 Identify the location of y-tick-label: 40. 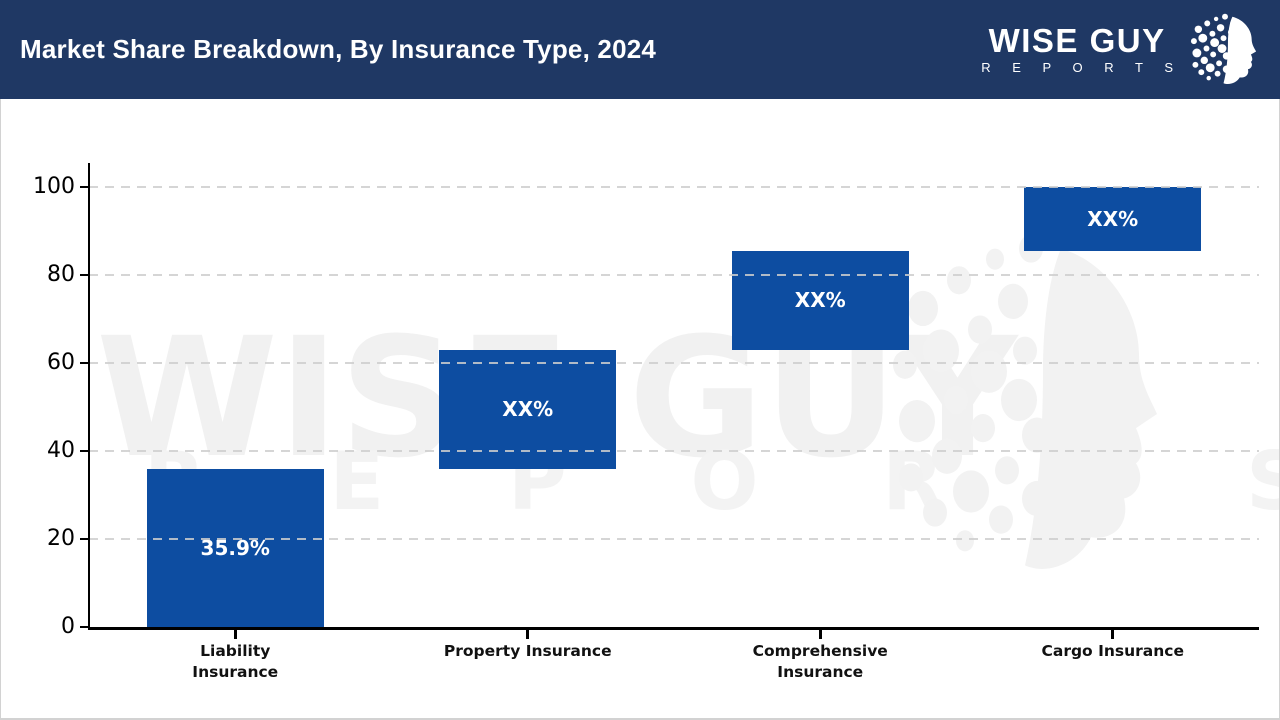
(61, 450).